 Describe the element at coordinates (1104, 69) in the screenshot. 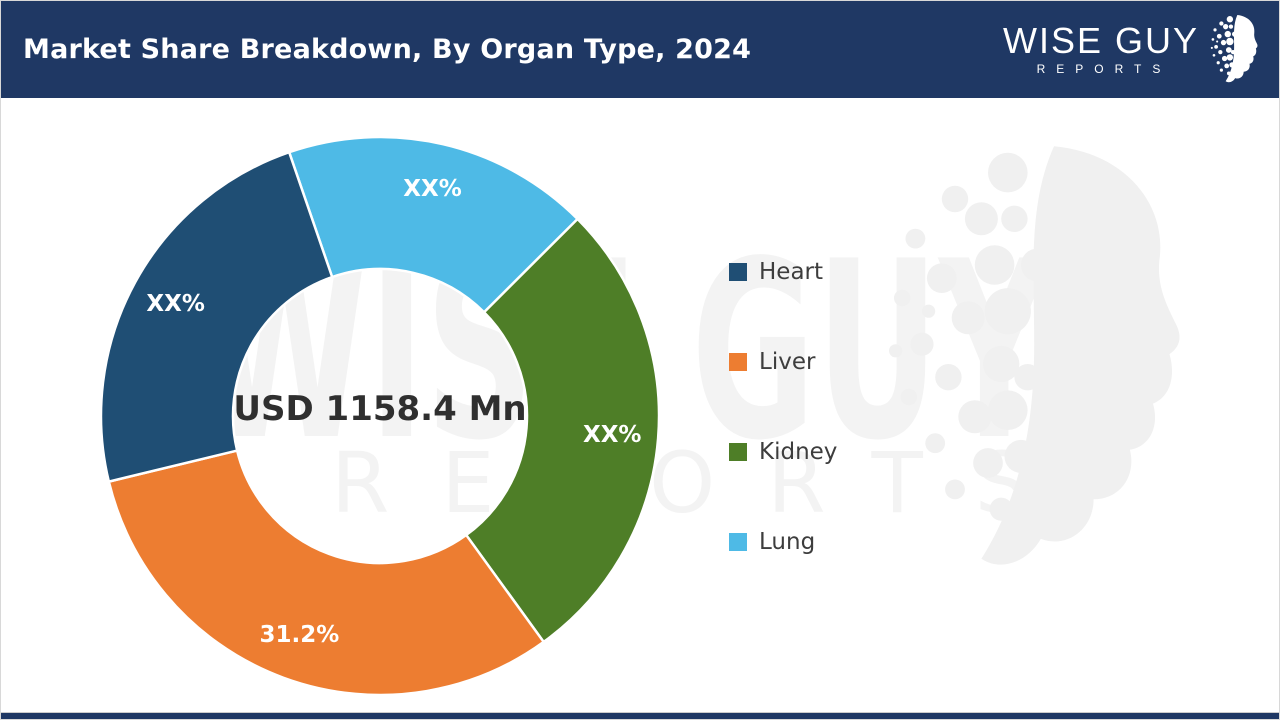

I see `logo-subtext: REPORTS` at that location.